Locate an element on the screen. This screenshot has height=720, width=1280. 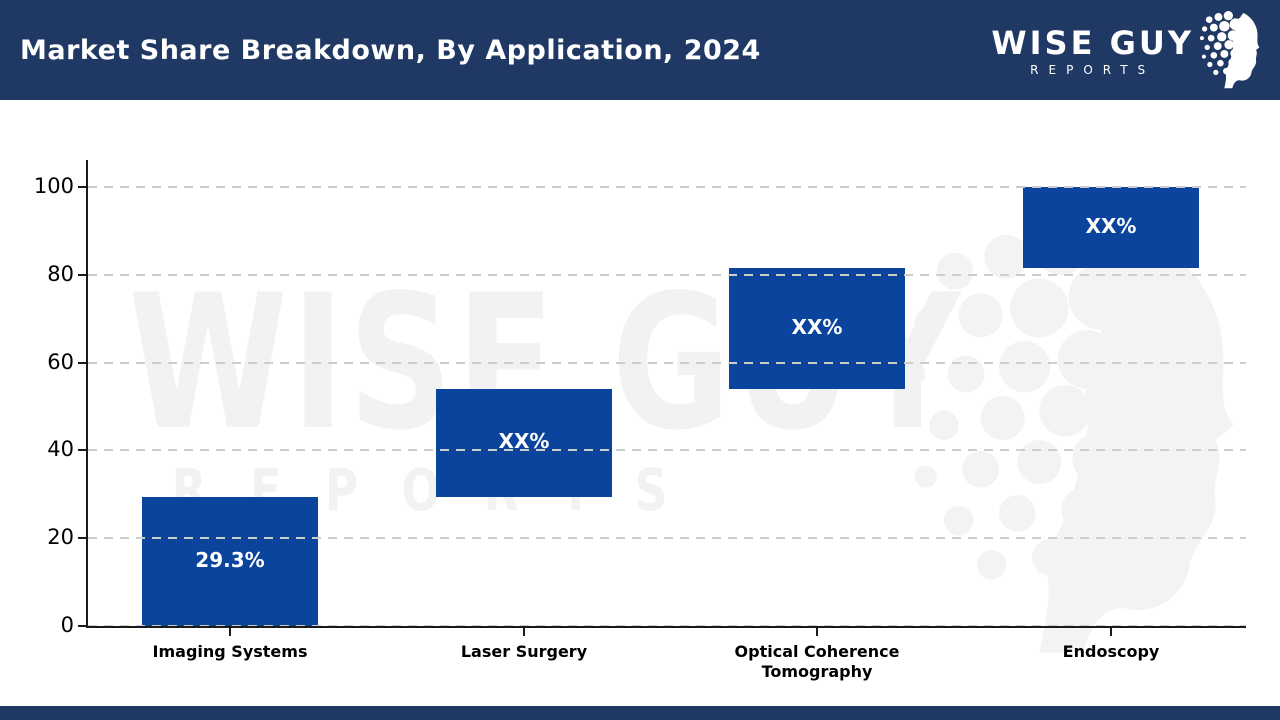
y-tick-label: 40 is located at coordinates (60, 449).